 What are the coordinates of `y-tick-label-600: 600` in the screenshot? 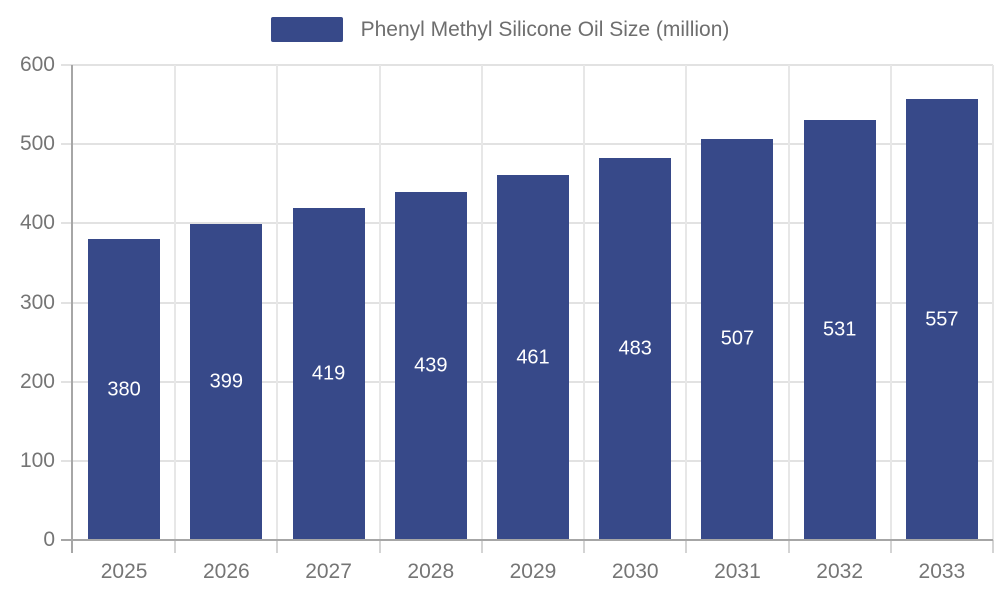 It's located at (37, 64).